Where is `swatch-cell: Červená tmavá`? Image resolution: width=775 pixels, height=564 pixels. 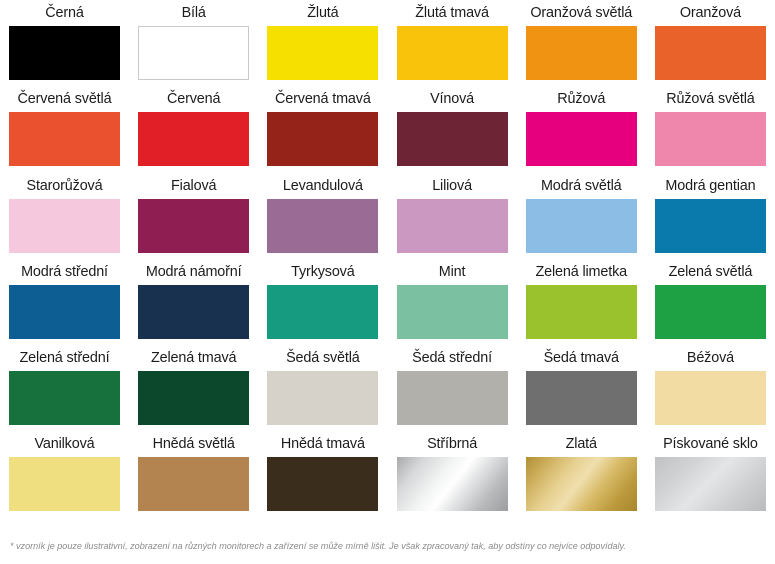
swatch-cell: Červená tmavá is located at coordinates (331, 129).